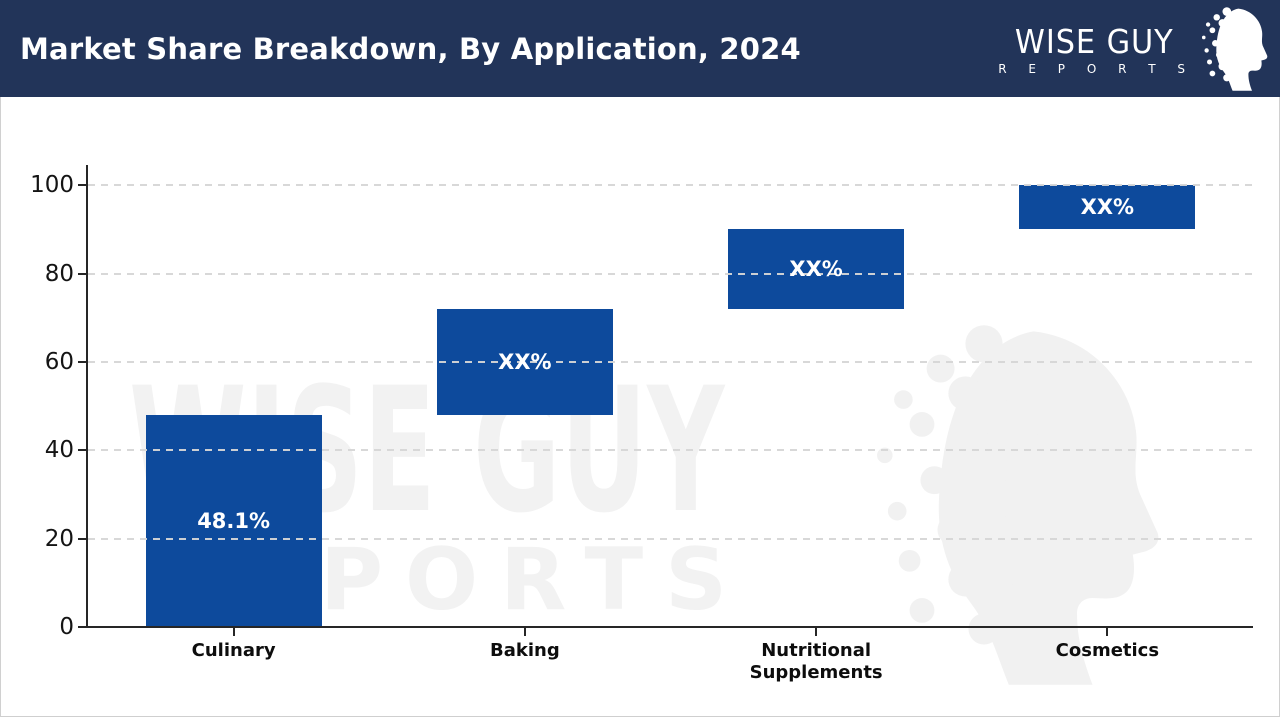  What do you see at coordinates (59, 450) in the screenshot?
I see `y-tick-label: 40` at bounding box center [59, 450].